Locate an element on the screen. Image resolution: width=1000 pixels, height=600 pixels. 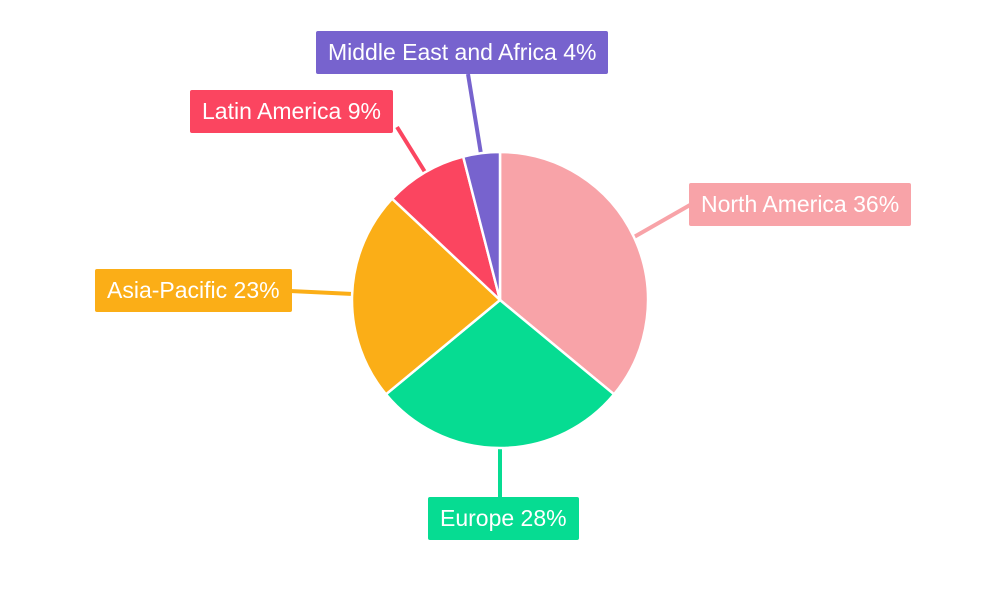
leader-line-north-america is located at coordinates (662, 221).